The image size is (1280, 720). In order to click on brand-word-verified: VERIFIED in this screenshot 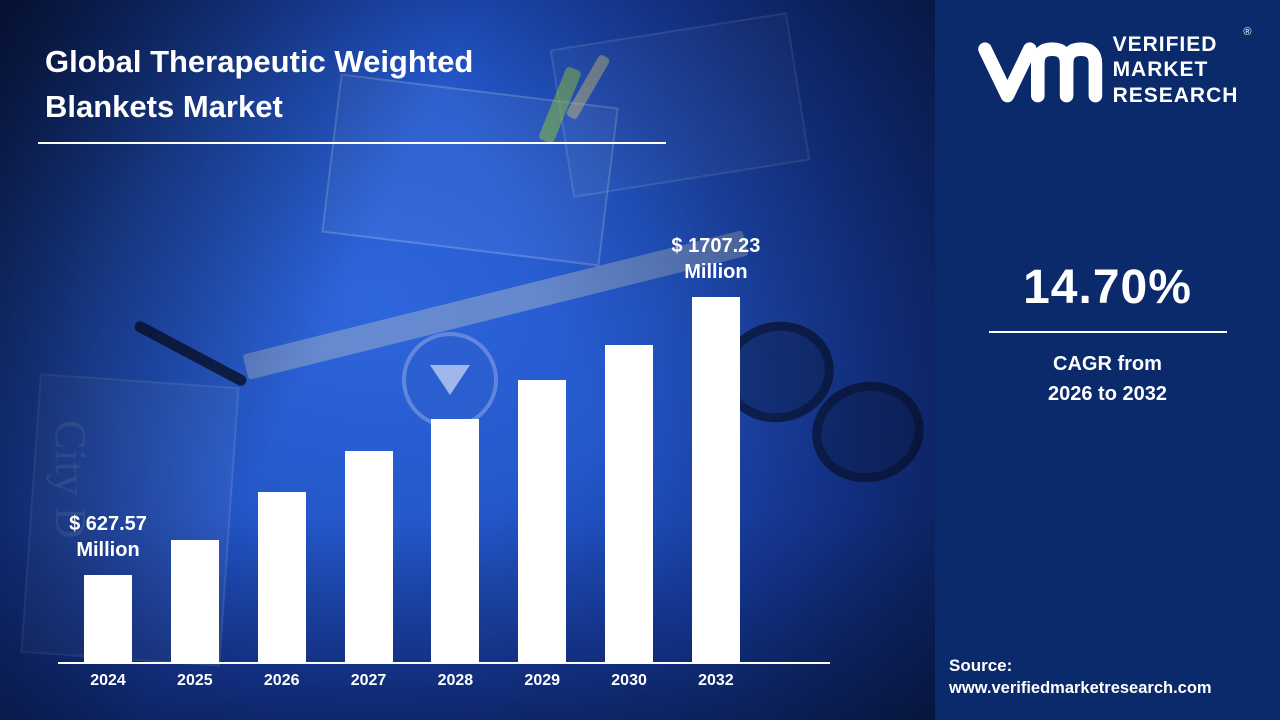, I will do `click(1165, 45)`.